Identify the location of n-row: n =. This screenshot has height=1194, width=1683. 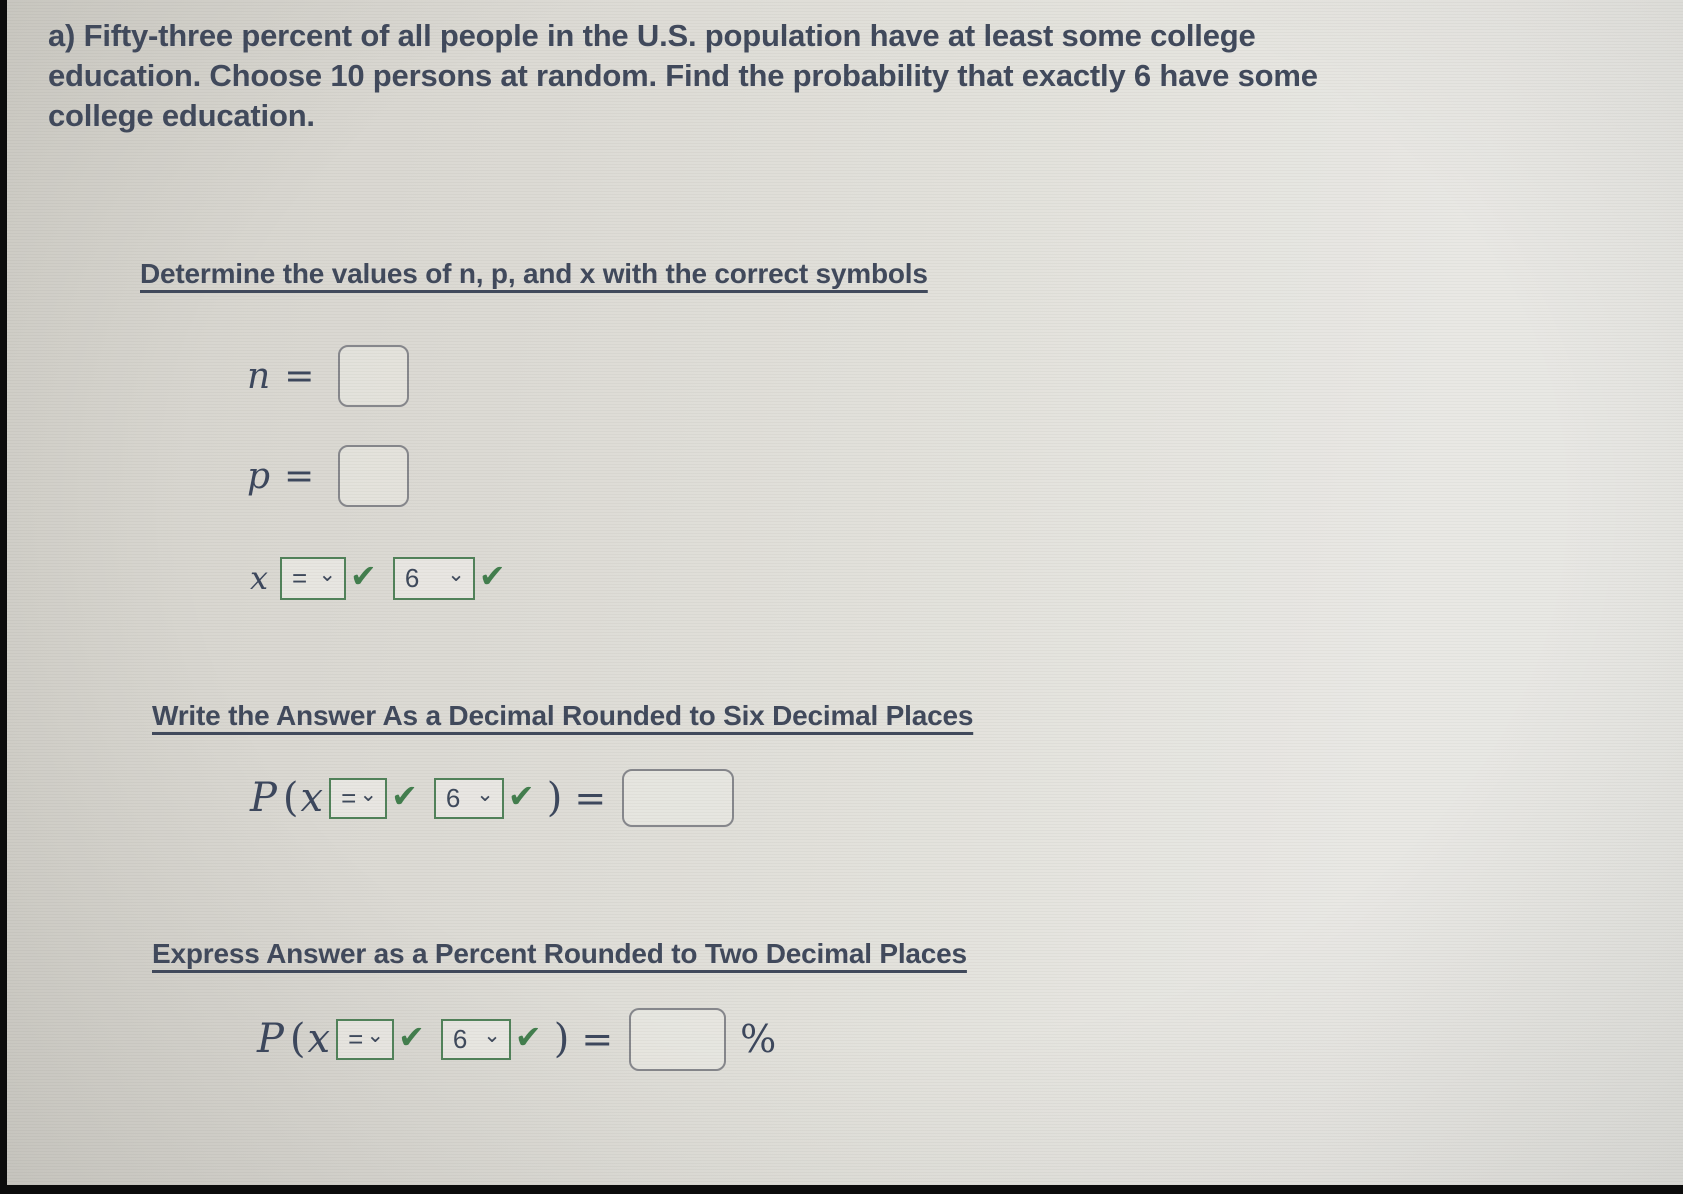
(328, 376).